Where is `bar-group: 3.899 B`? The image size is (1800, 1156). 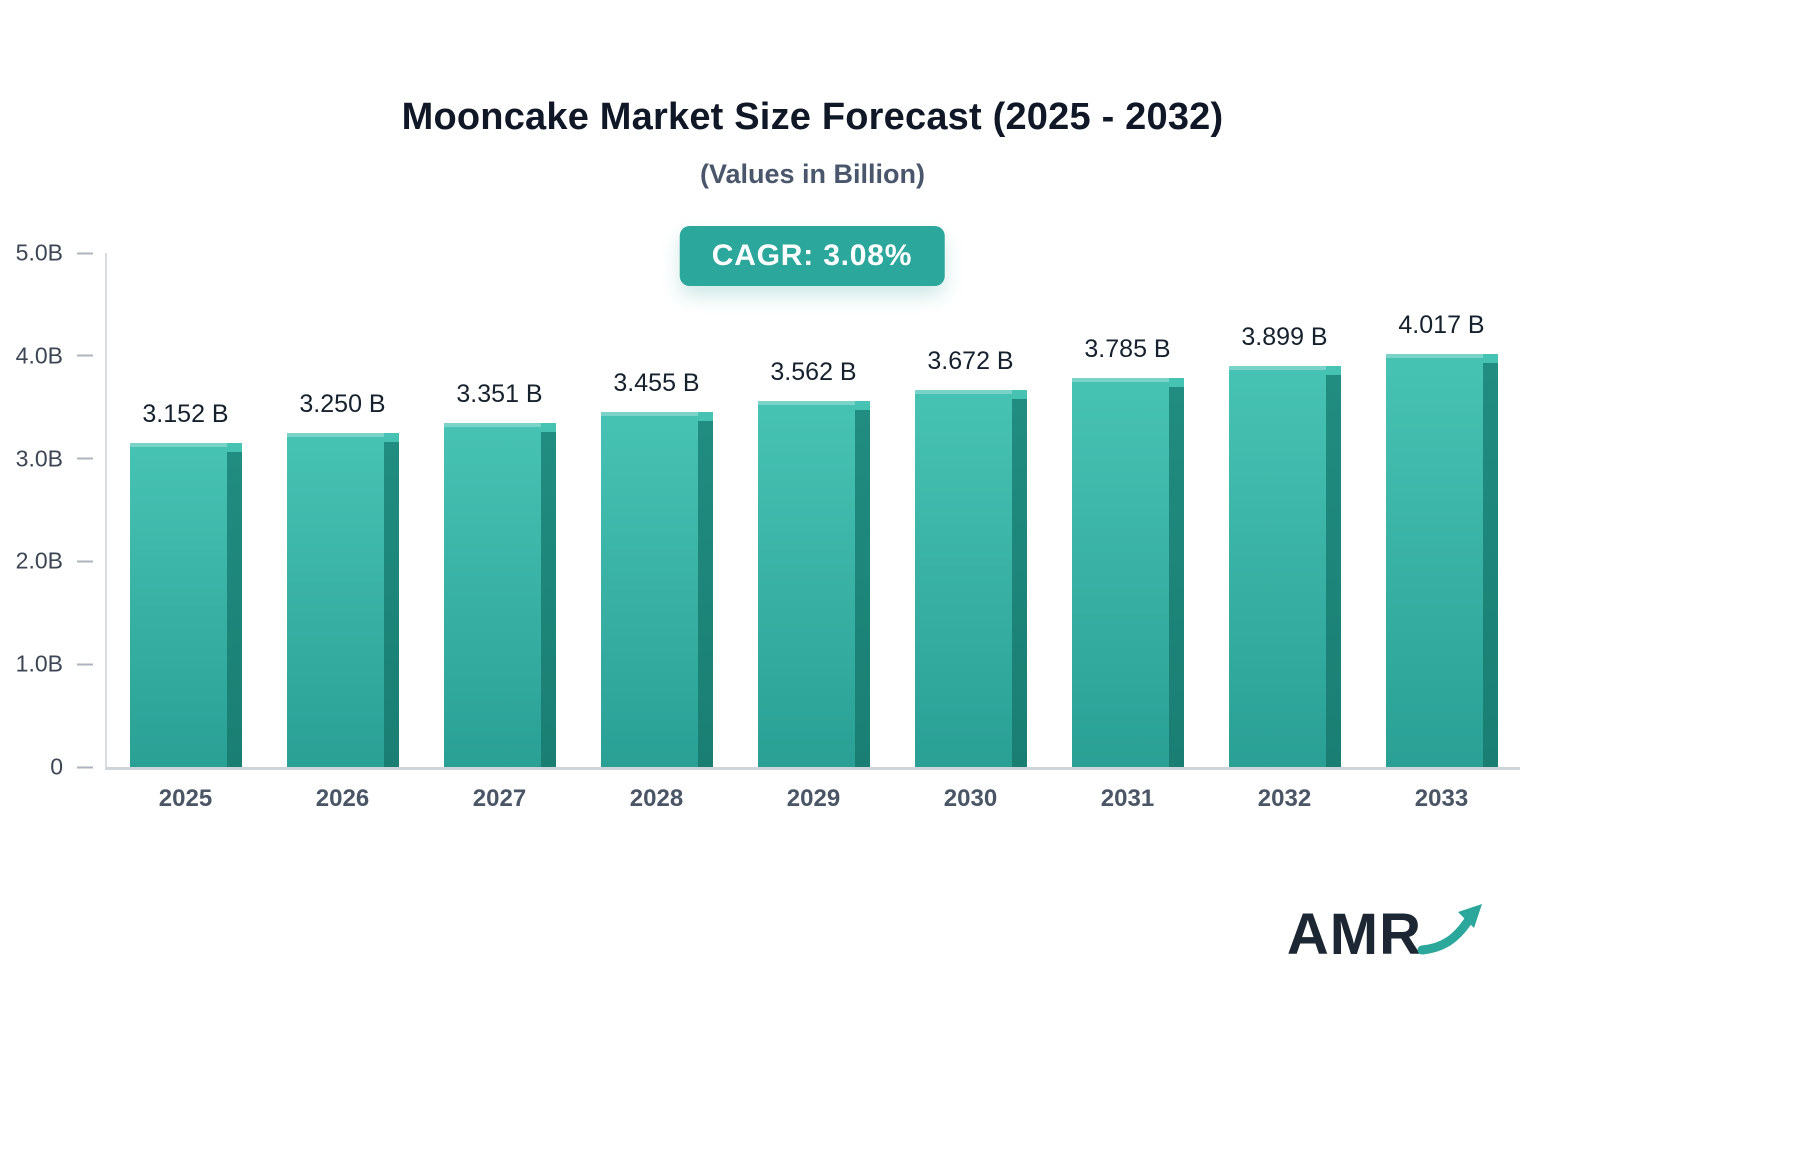 bar-group: 3.899 B is located at coordinates (1284, 510).